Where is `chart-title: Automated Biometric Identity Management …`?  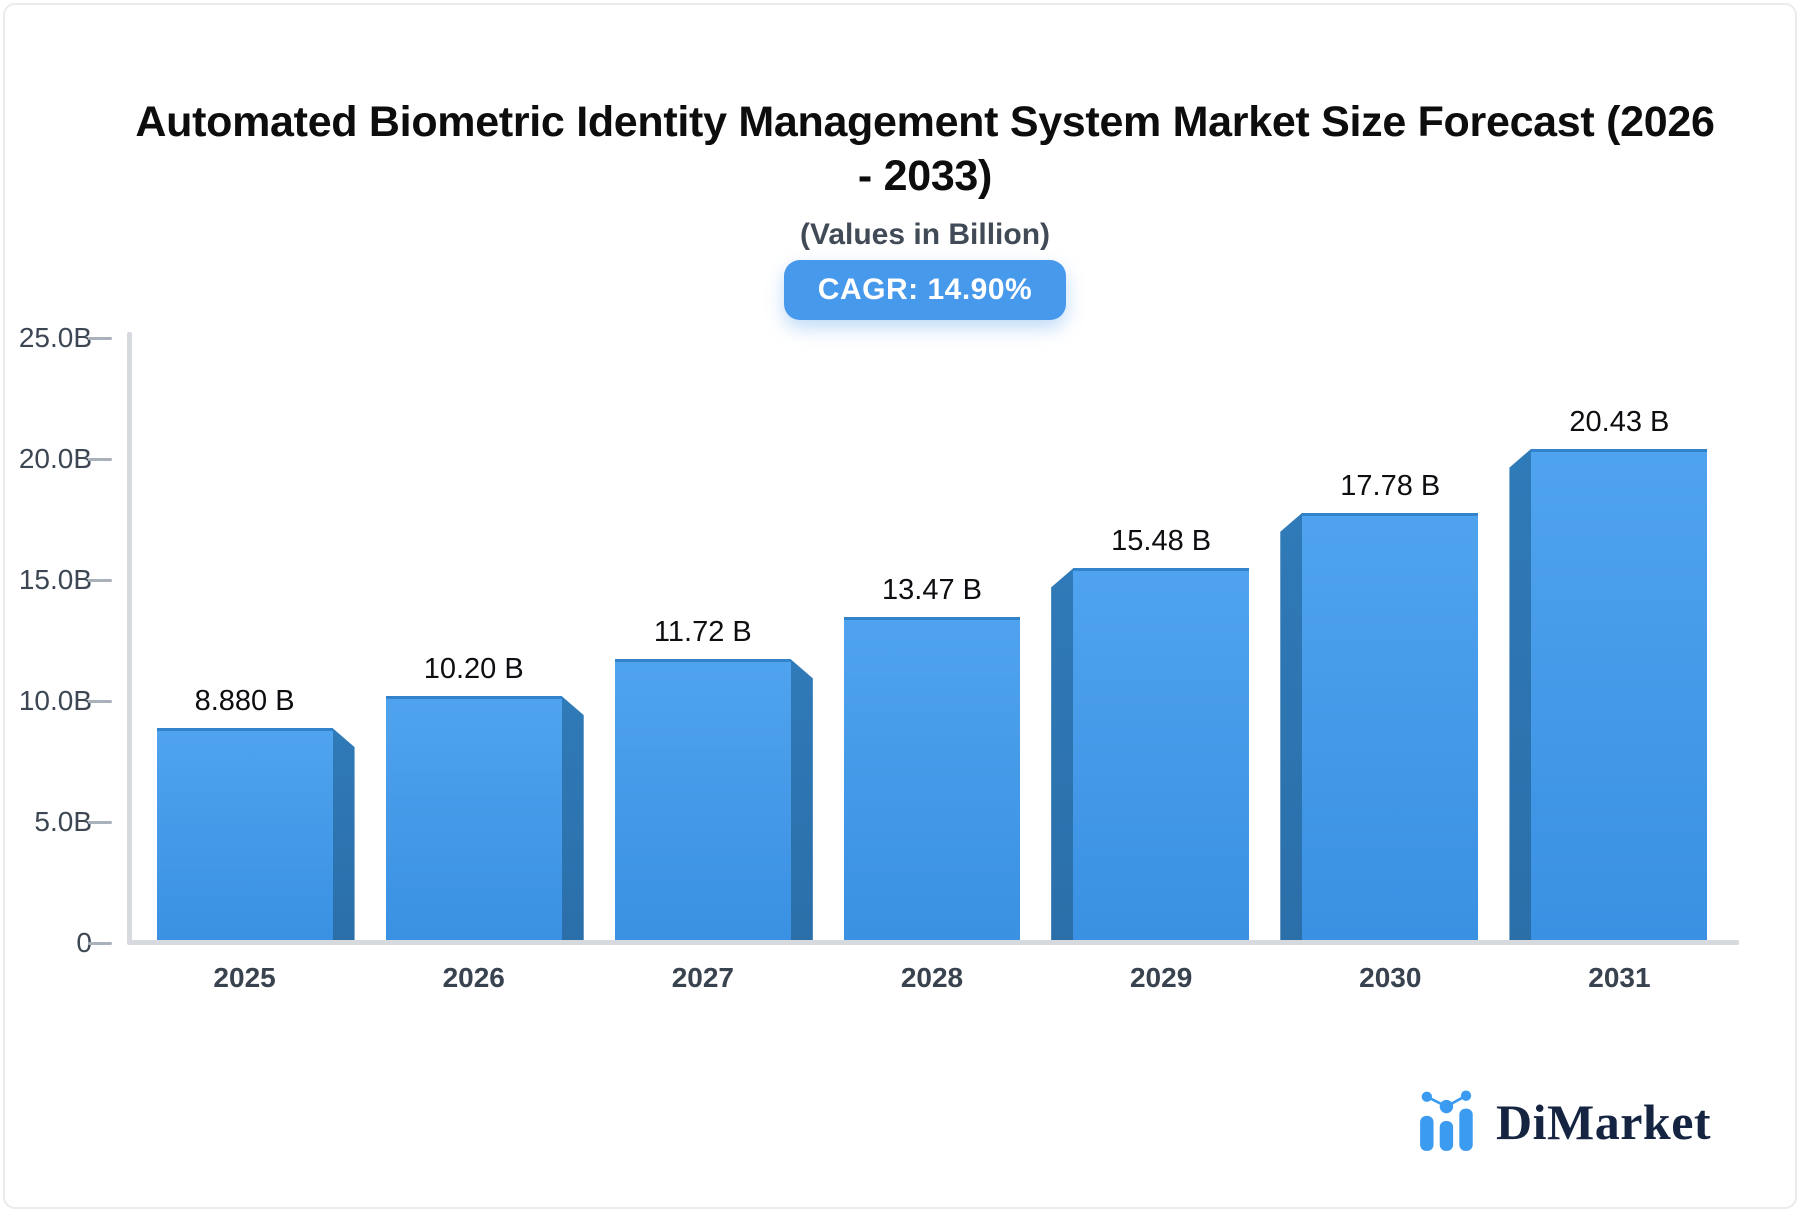 chart-title: Automated Biometric Identity Management … is located at coordinates (925, 149).